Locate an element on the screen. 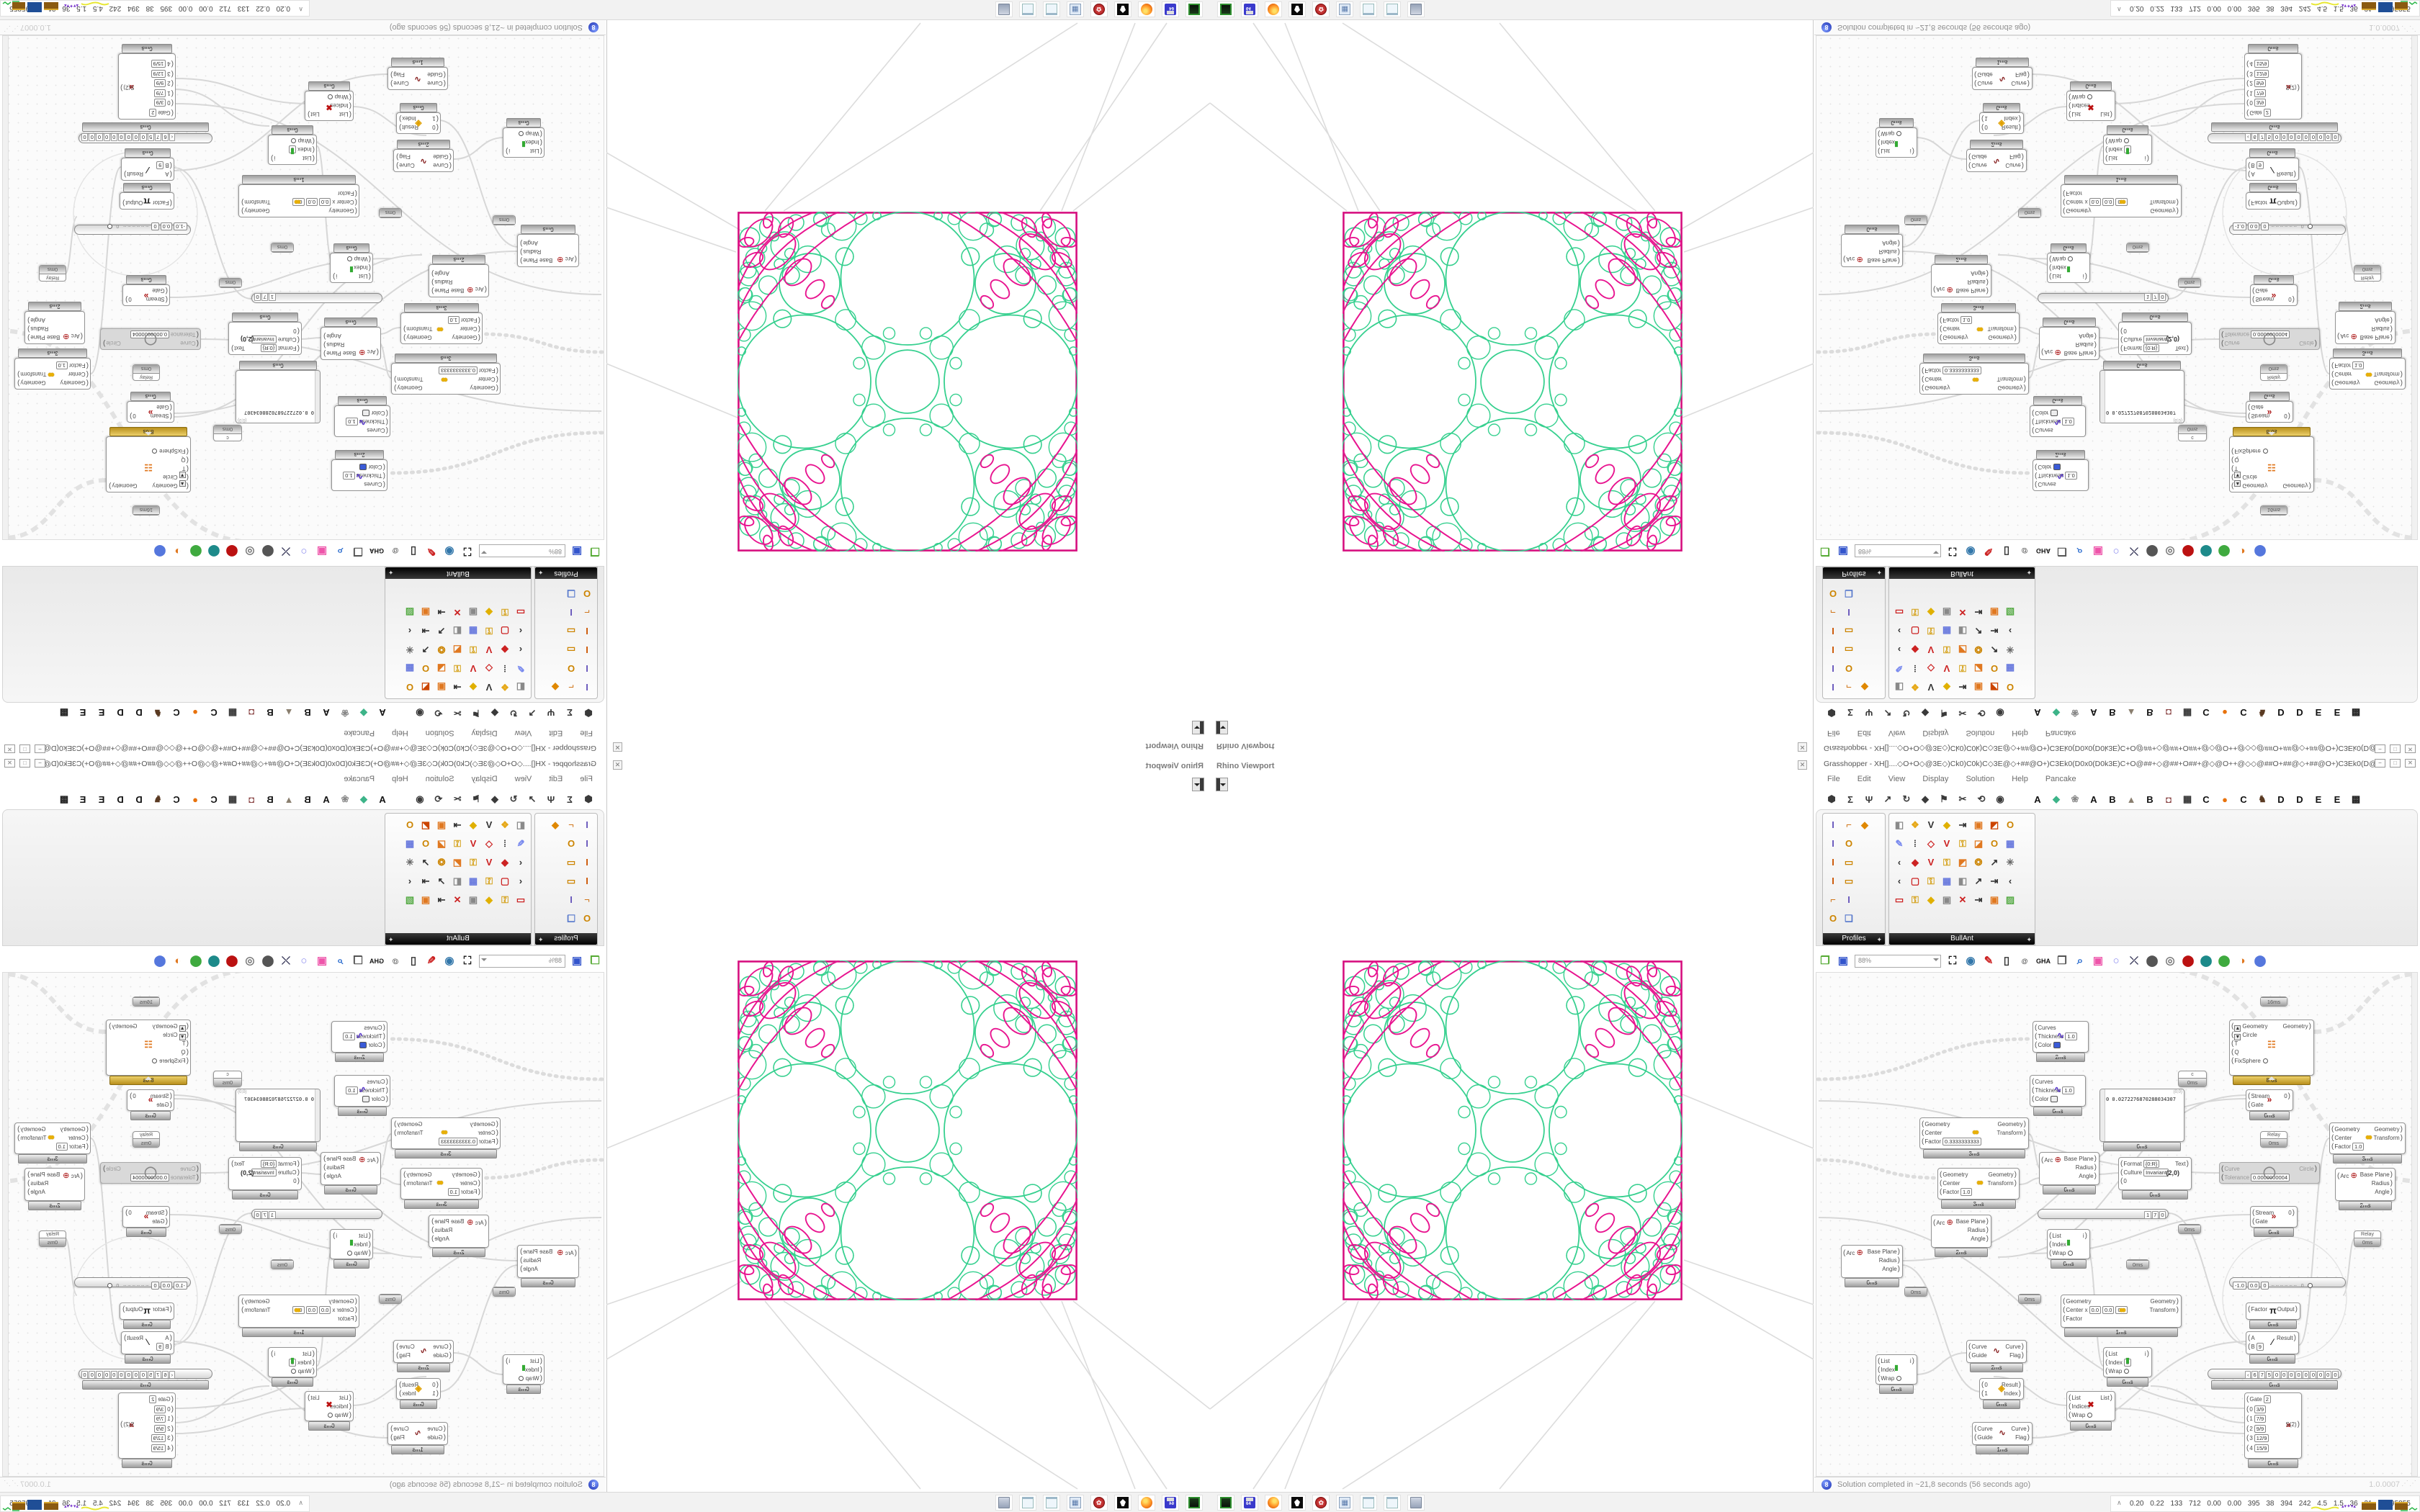 This screenshot has width=2420, height=1512. node-port: 29/9 is located at coordinates (2256, 1428).